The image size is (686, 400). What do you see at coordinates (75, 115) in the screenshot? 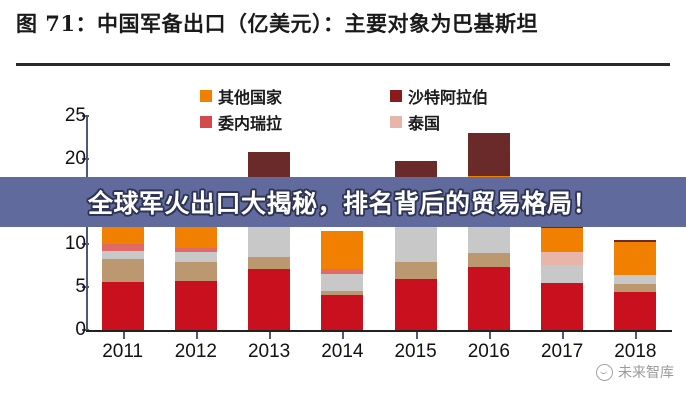
I see `y-axis-tick-label: 25` at bounding box center [75, 115].